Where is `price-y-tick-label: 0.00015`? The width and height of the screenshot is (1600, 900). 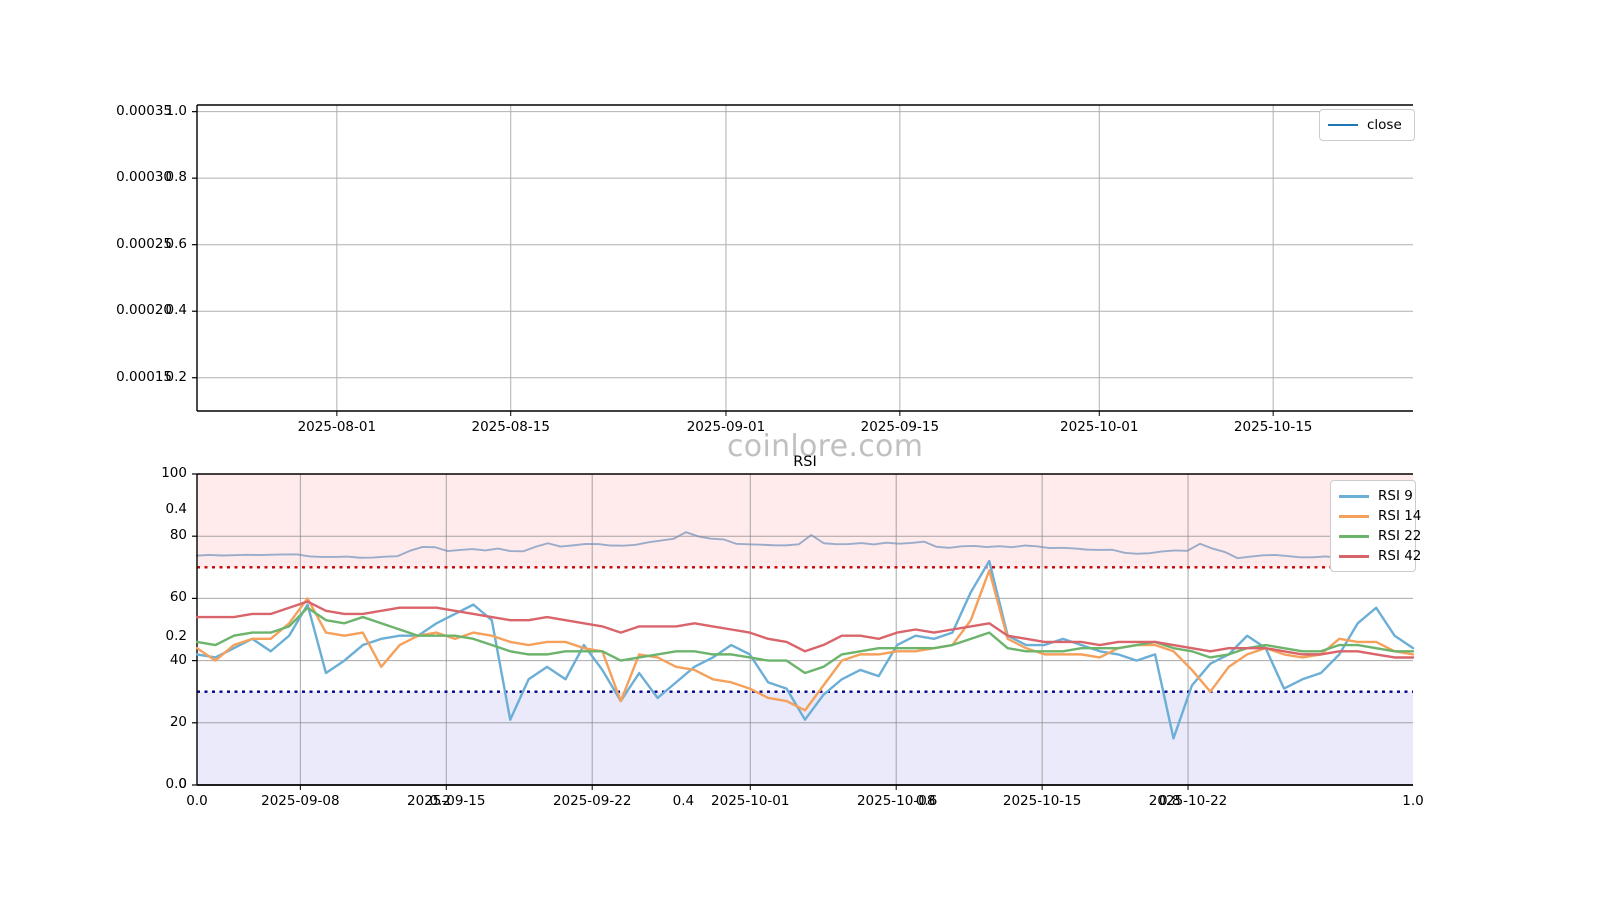 price-y-tick-label: 0.00015 is located at coordinates (144, 376).